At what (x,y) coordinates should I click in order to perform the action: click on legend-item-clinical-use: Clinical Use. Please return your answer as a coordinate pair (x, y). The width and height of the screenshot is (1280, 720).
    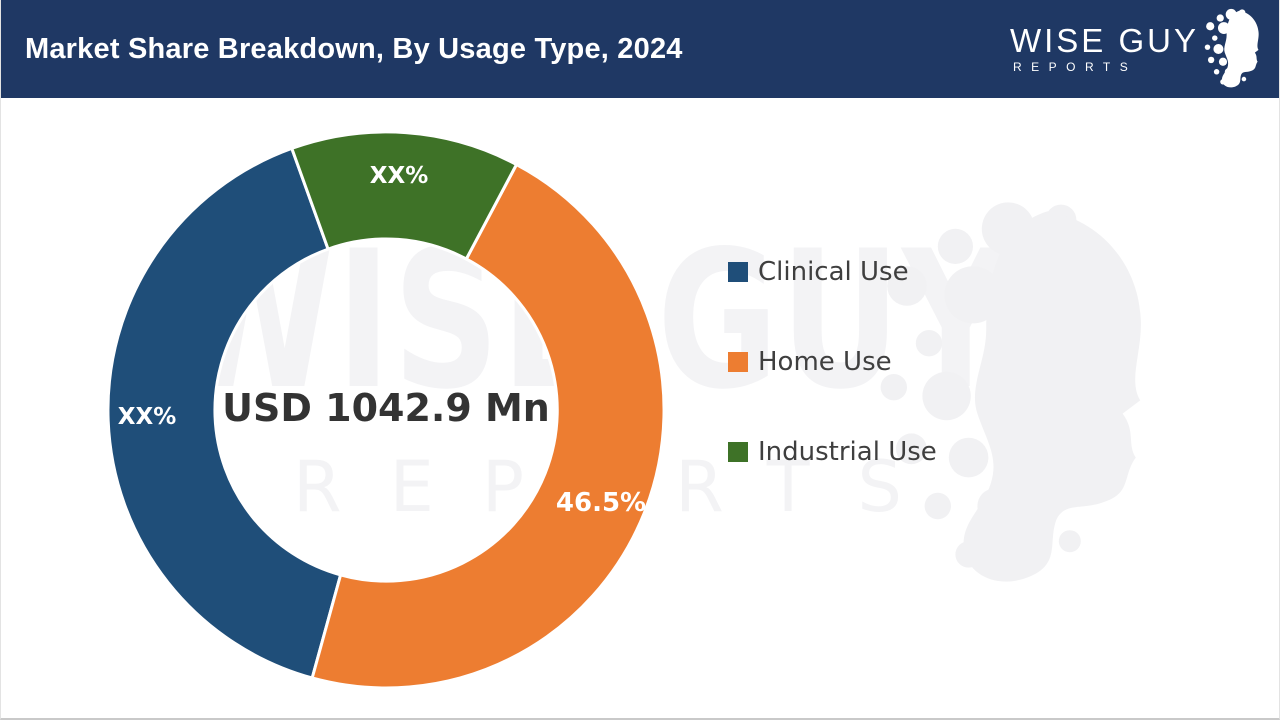
    Looking at the image, I should click on (832, 272).